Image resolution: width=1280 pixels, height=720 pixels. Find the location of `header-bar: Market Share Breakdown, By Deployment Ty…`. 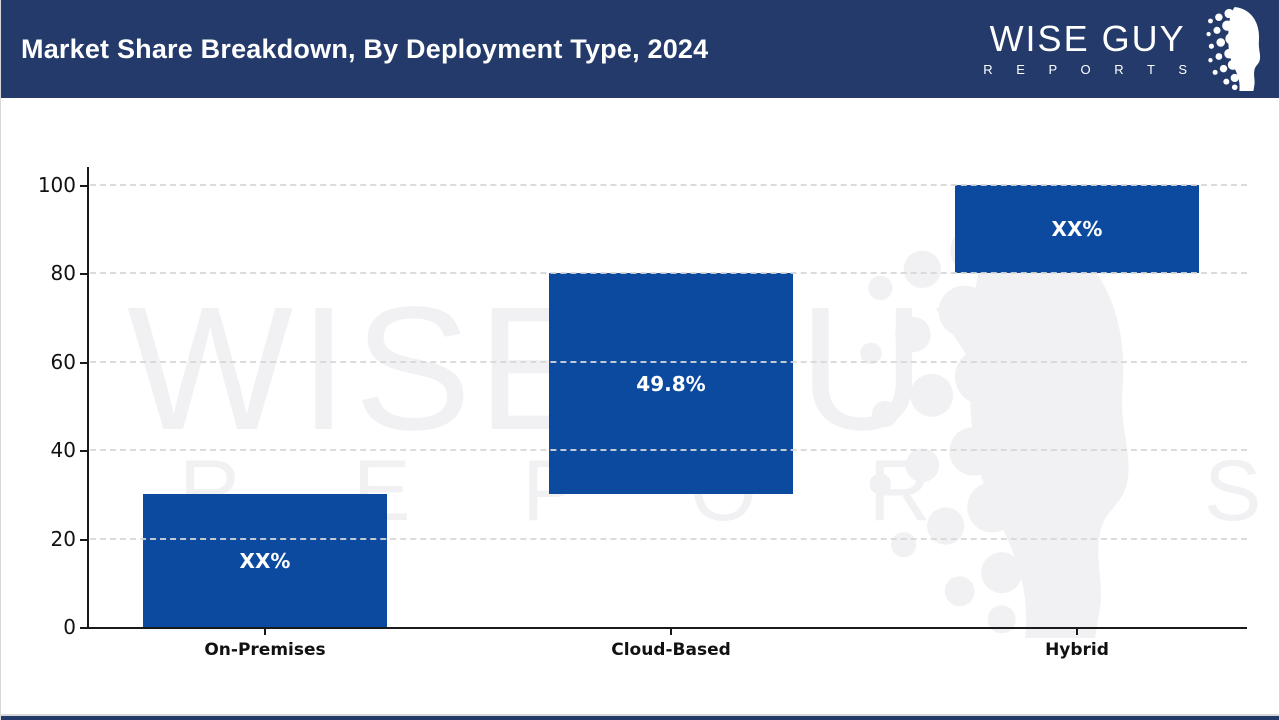

header-bar: Market Share Breakdown, By Deployment Ty… is located at coordinates (640, 49).